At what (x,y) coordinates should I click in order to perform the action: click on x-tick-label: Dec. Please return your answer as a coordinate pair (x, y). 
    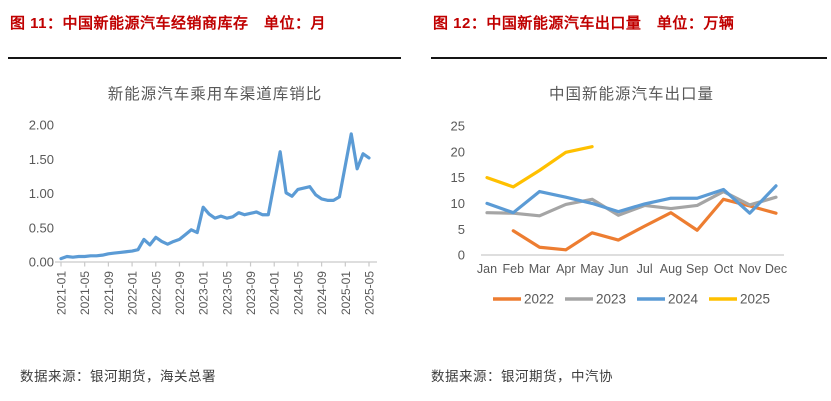
    Looking at the image, I should click on (776, 269).